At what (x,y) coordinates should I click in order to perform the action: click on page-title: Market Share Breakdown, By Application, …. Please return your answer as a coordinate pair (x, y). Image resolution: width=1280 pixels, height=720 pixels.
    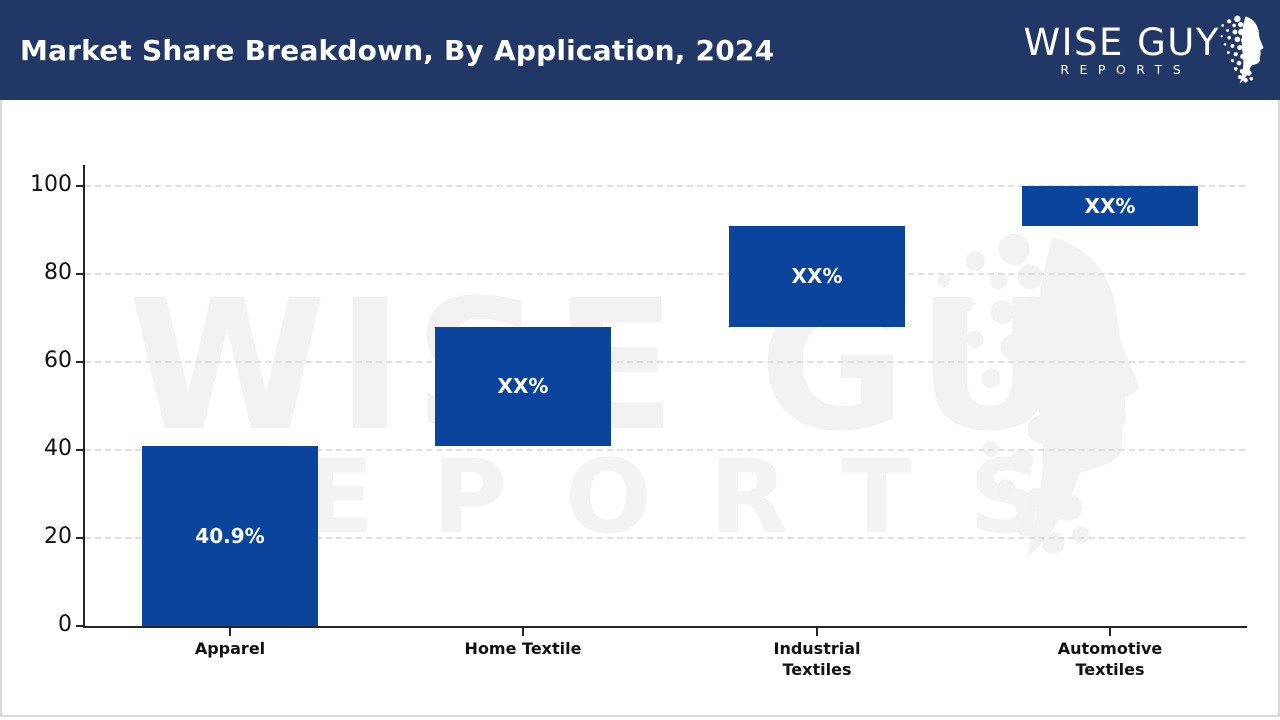
    Looking at the image, I should click on (397, 50).